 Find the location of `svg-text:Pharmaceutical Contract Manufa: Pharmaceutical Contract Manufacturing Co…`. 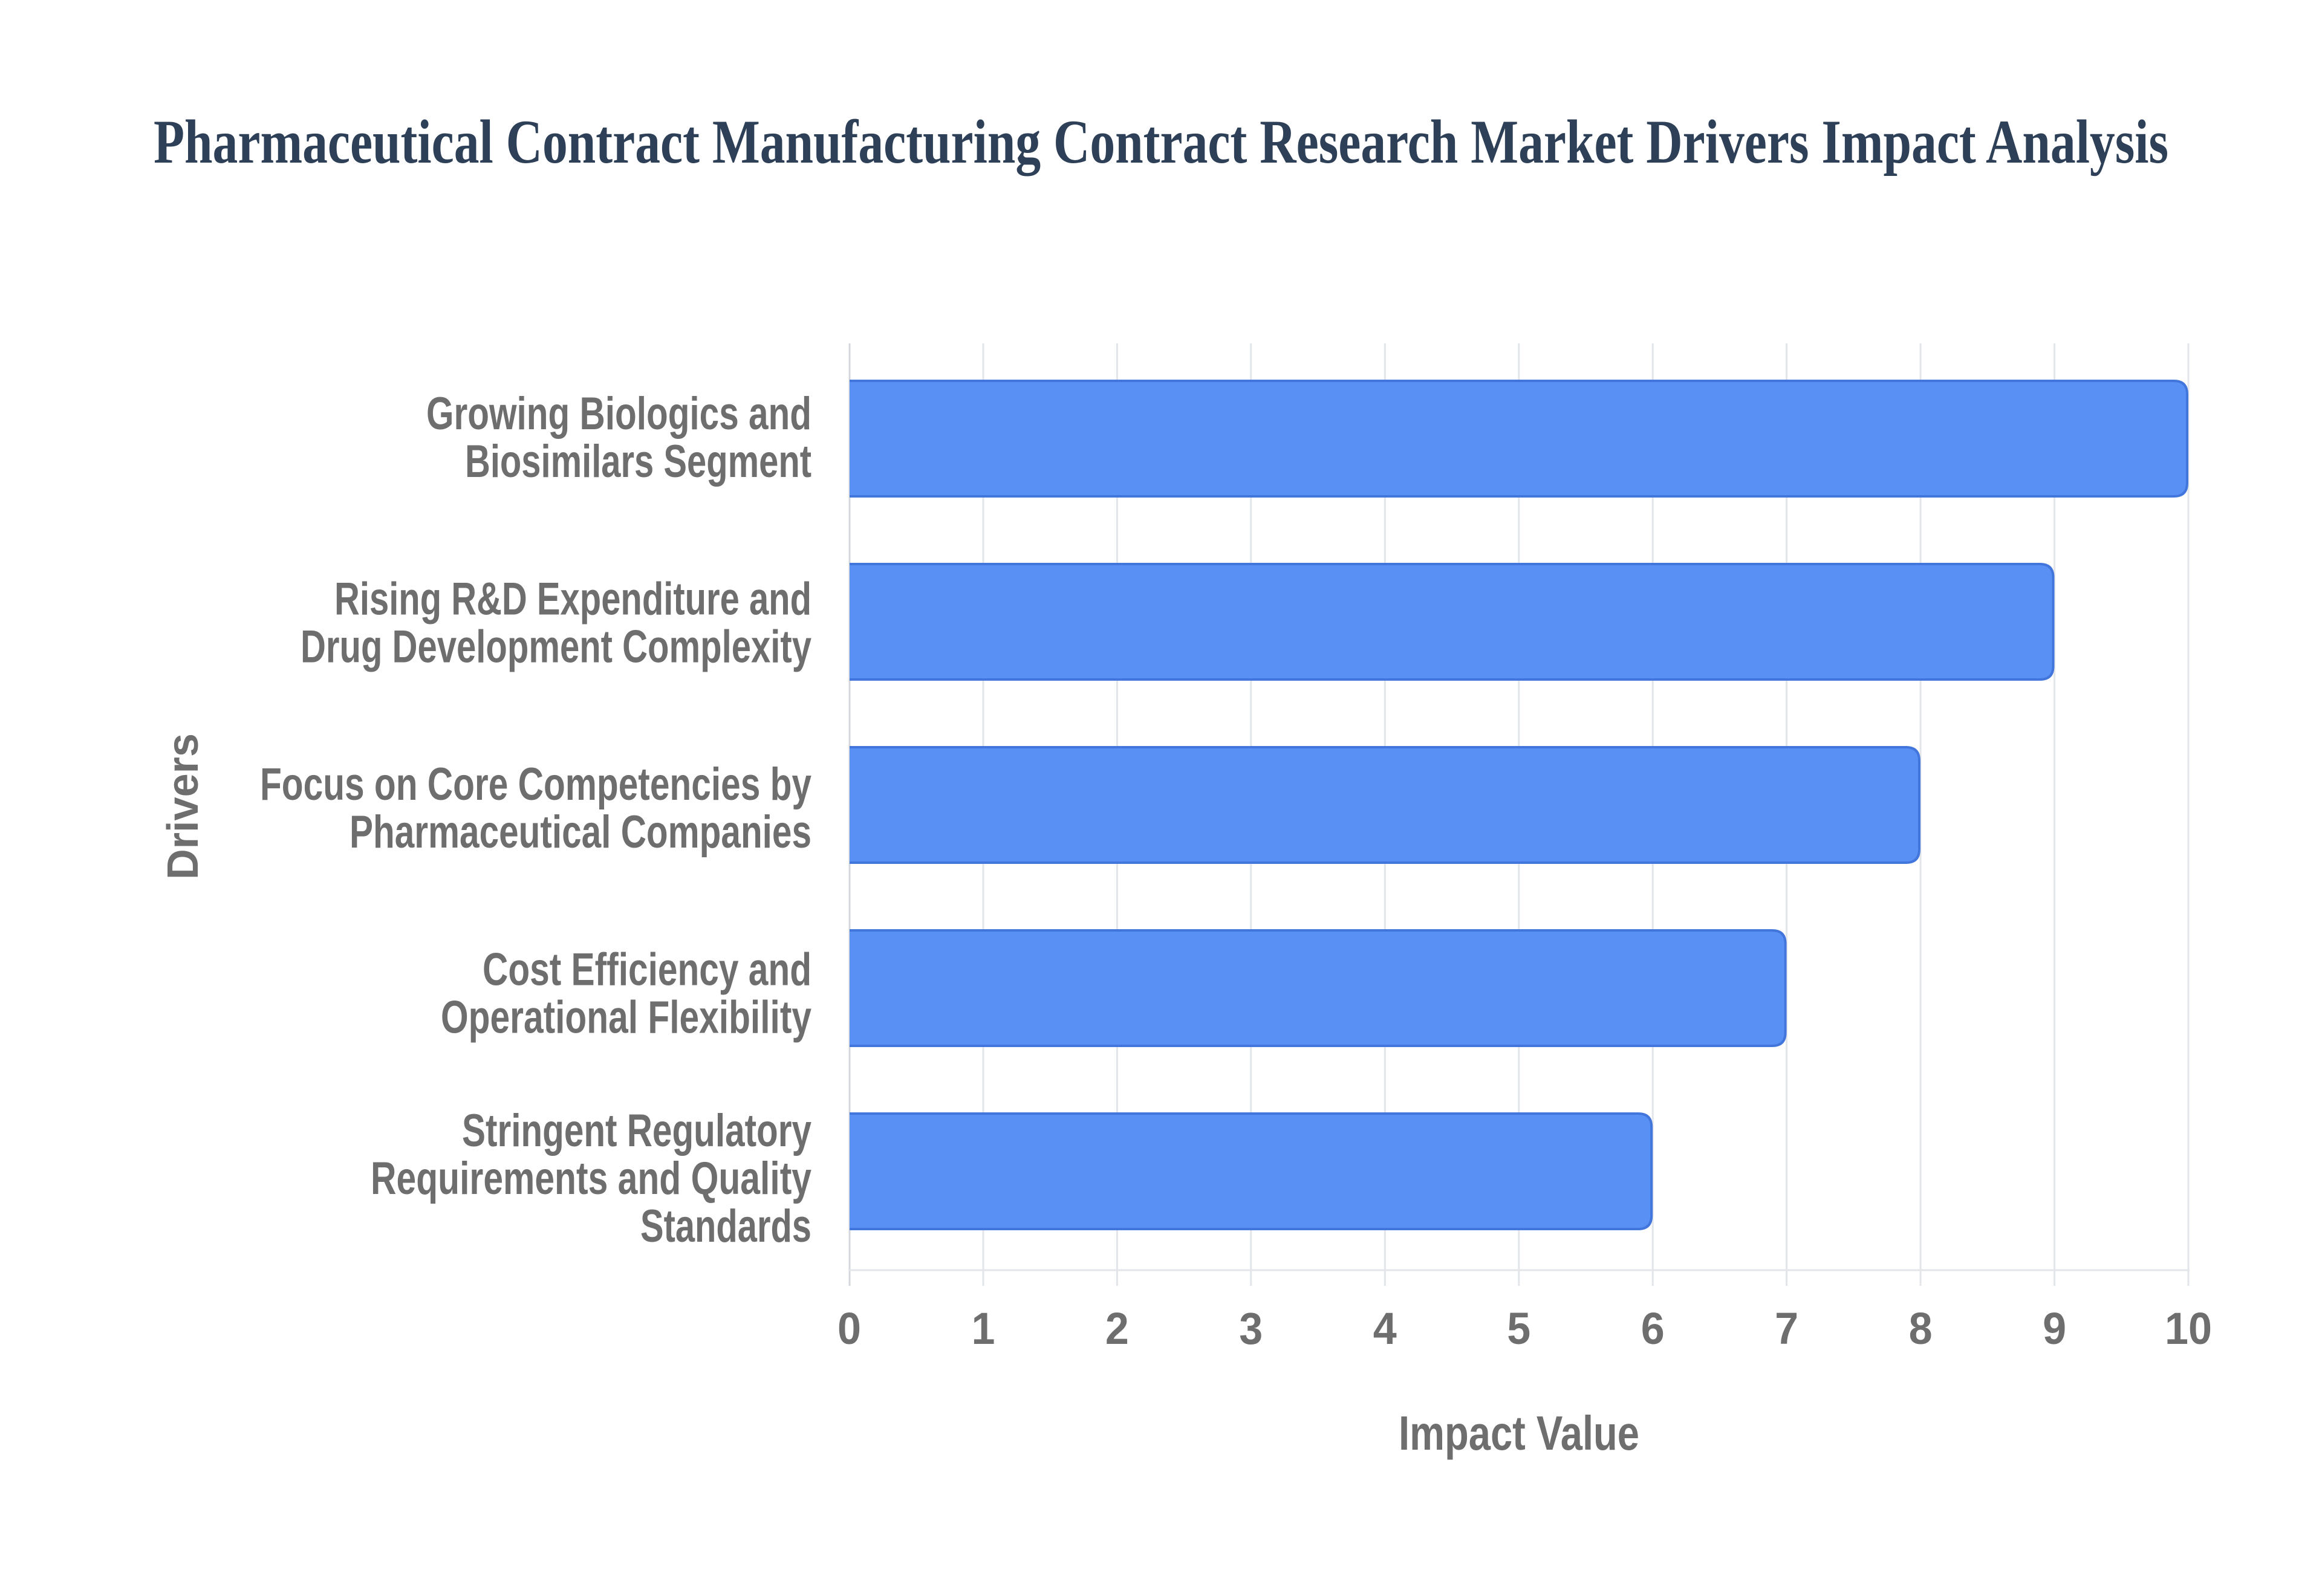

svg-text:Pharmaceutical Contract Manufa: Pharmaceutical Contract Manufacturing Co… is located at coordinates (1161, 142).